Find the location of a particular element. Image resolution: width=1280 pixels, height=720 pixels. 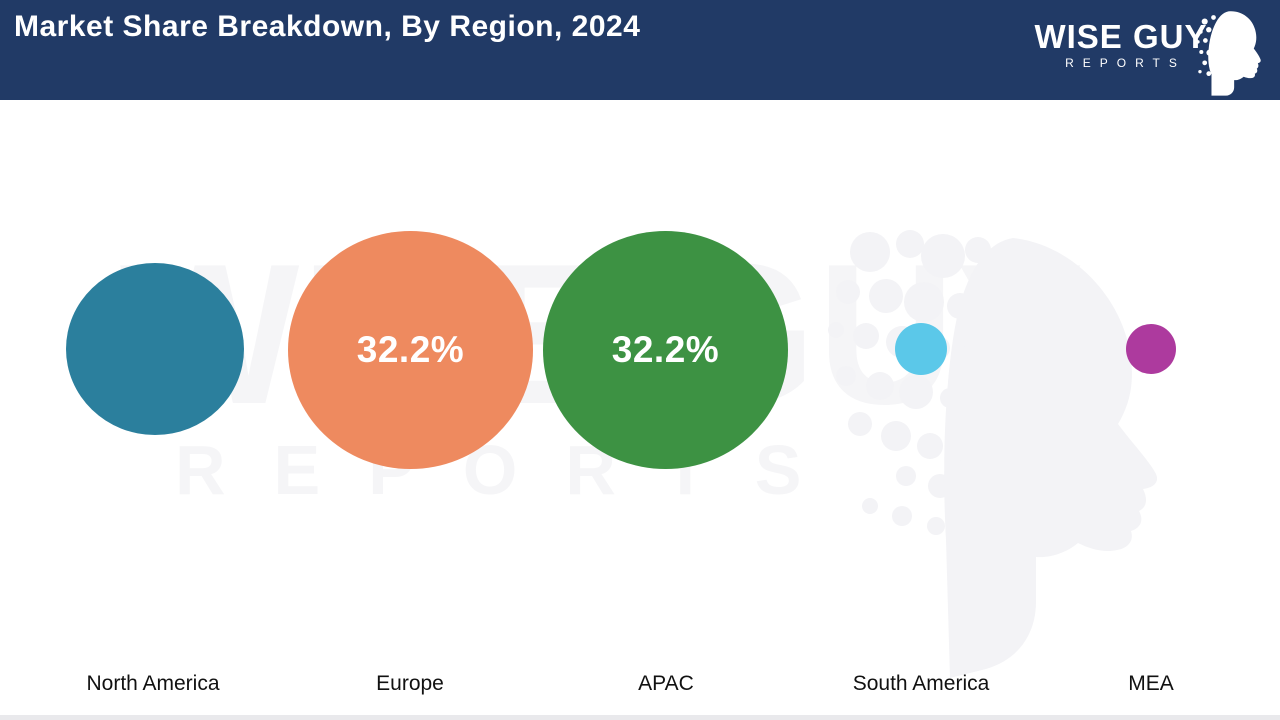

brand-logo-text: WISE GUY REPORTS is located at coordinates (1121, 44).